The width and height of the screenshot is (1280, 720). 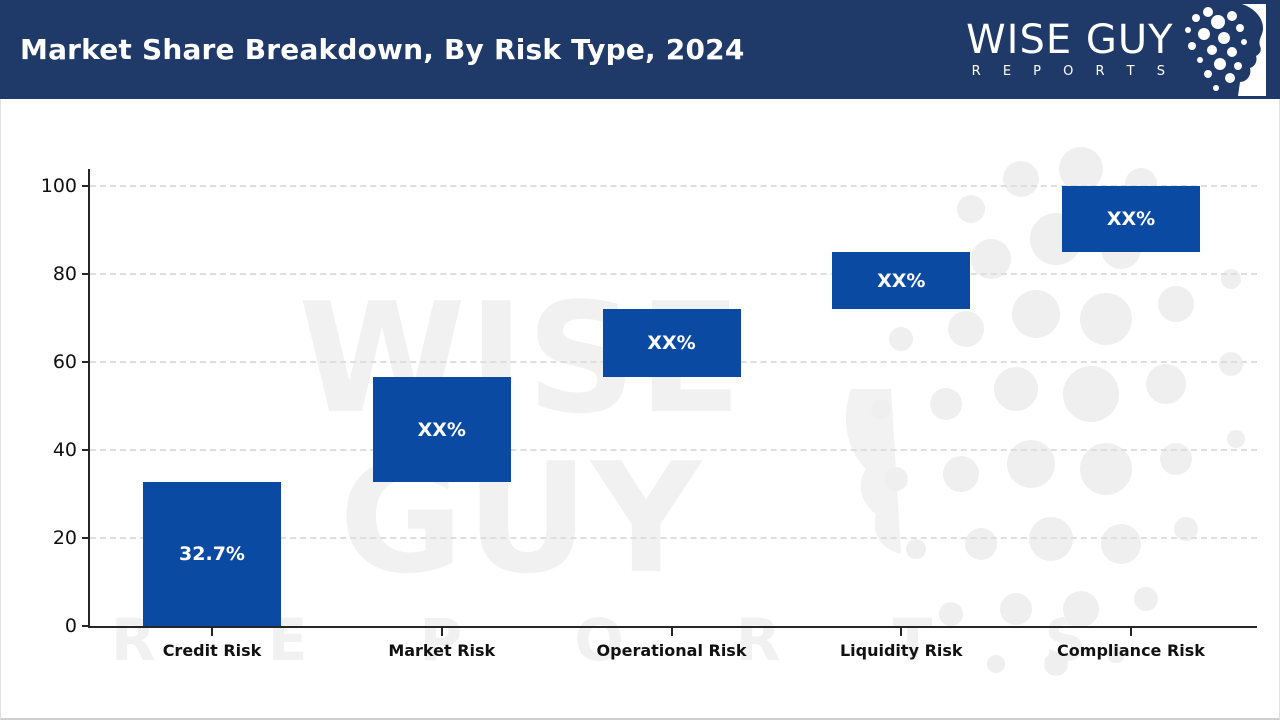 I want to click on y-axis-line, so click(x=89, y=398).